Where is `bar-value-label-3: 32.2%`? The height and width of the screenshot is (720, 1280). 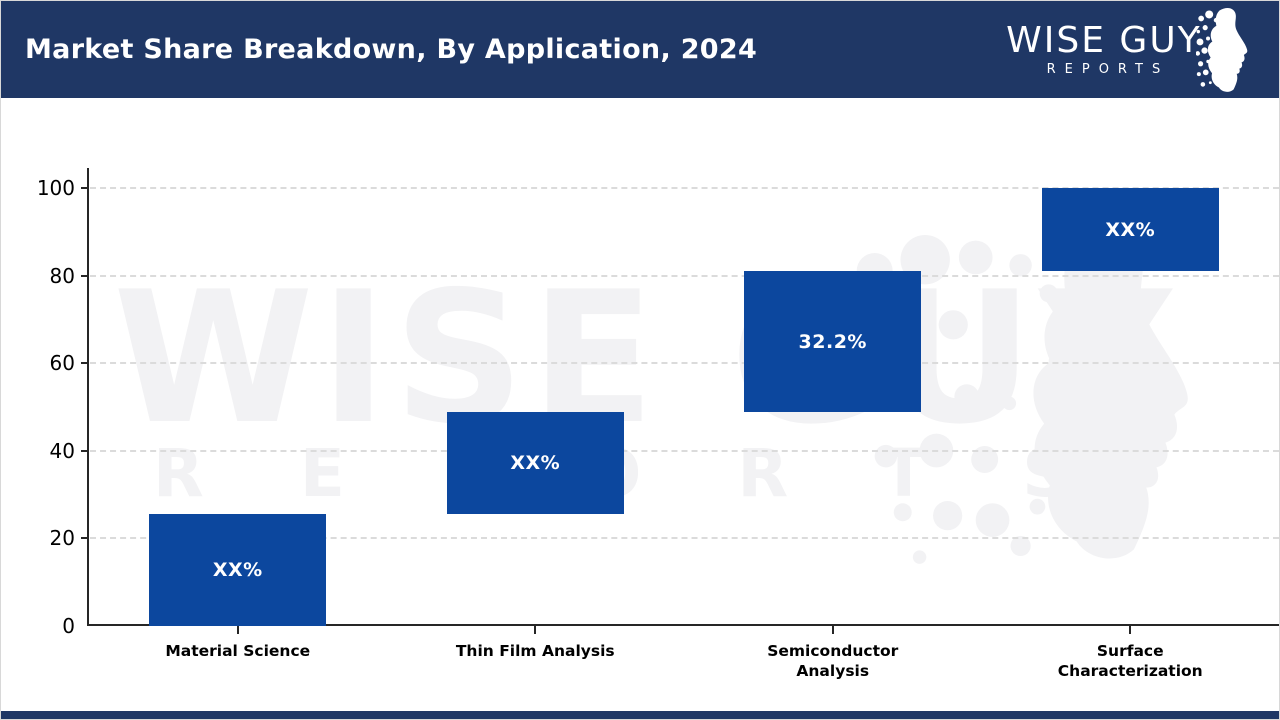
bar-value-label-3: 32.2% is located at coordinates (832, 341).